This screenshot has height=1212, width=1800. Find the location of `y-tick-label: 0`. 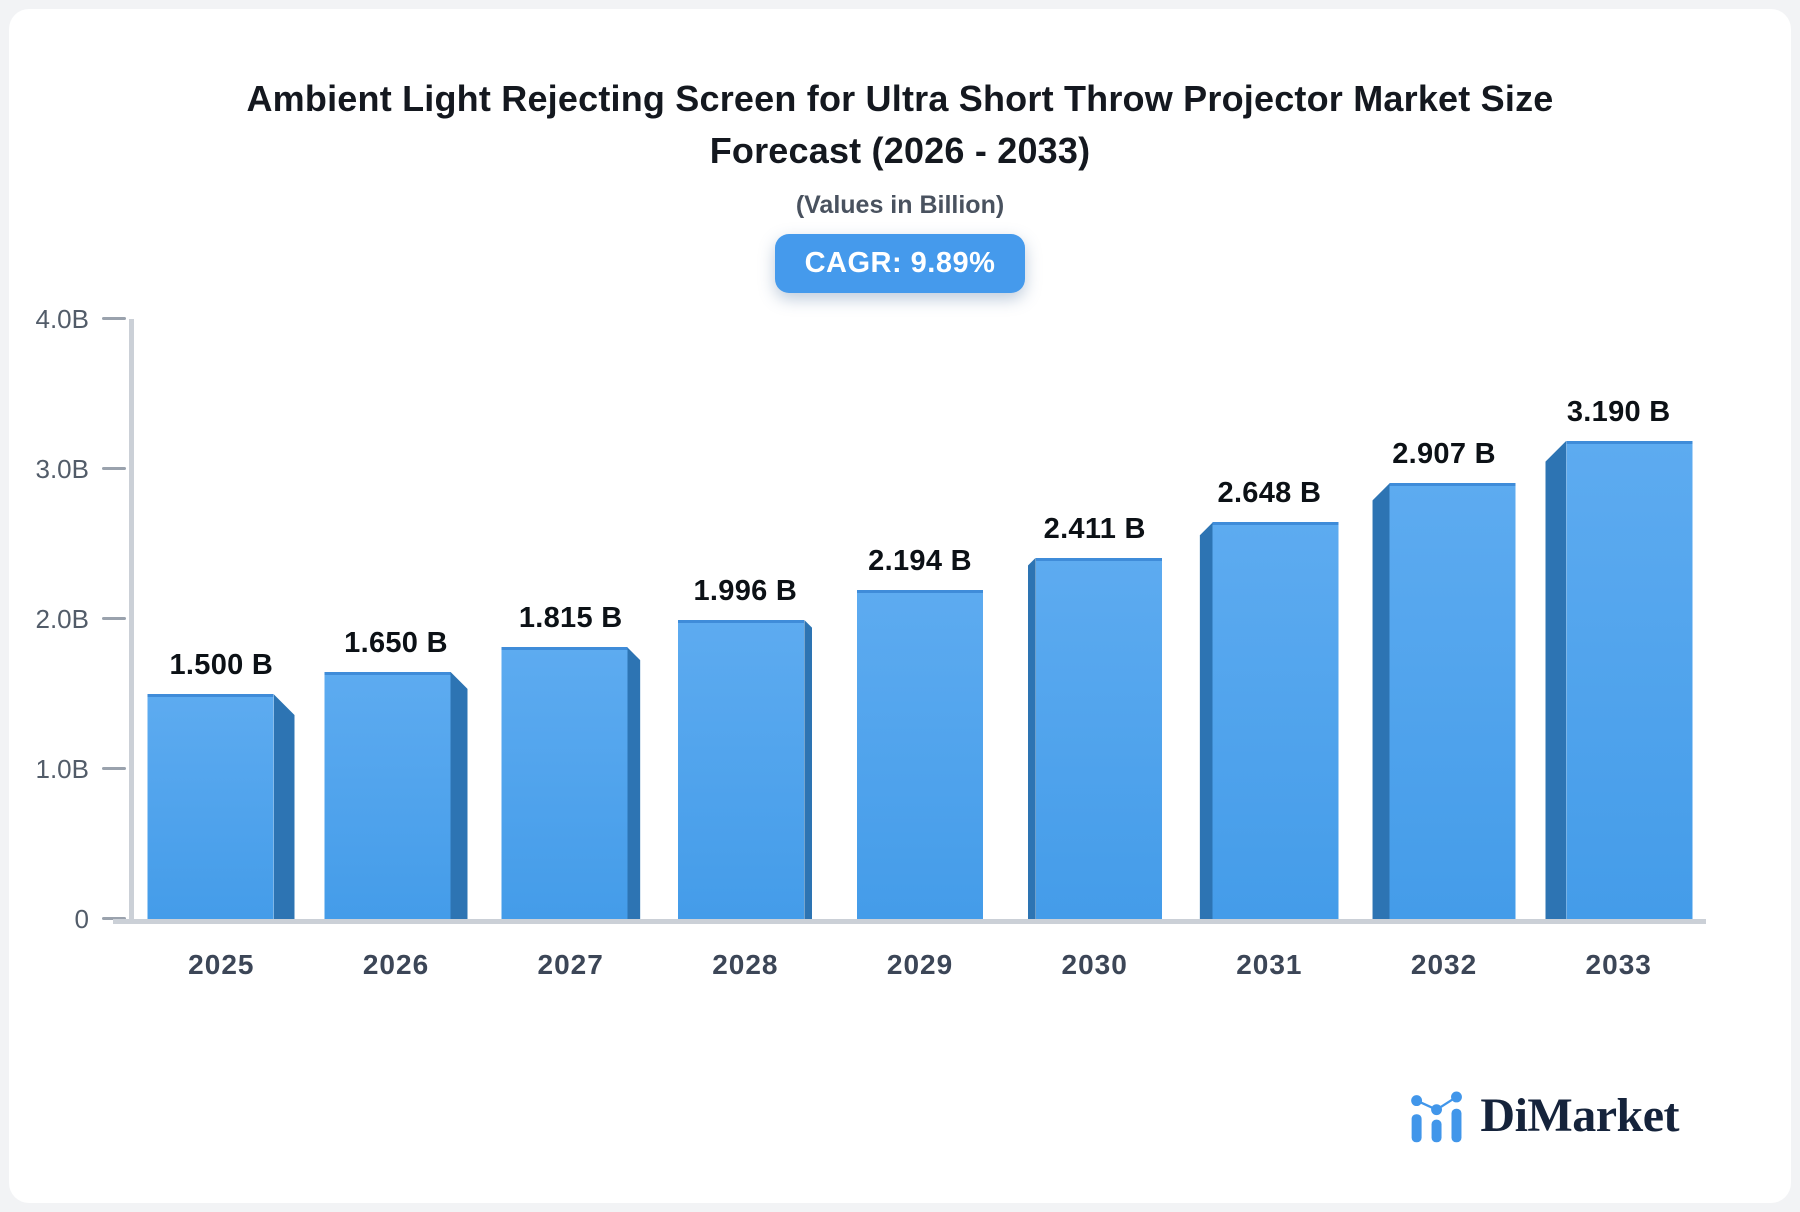

y-tick-label: 0 is located at coordinates (81, 919).